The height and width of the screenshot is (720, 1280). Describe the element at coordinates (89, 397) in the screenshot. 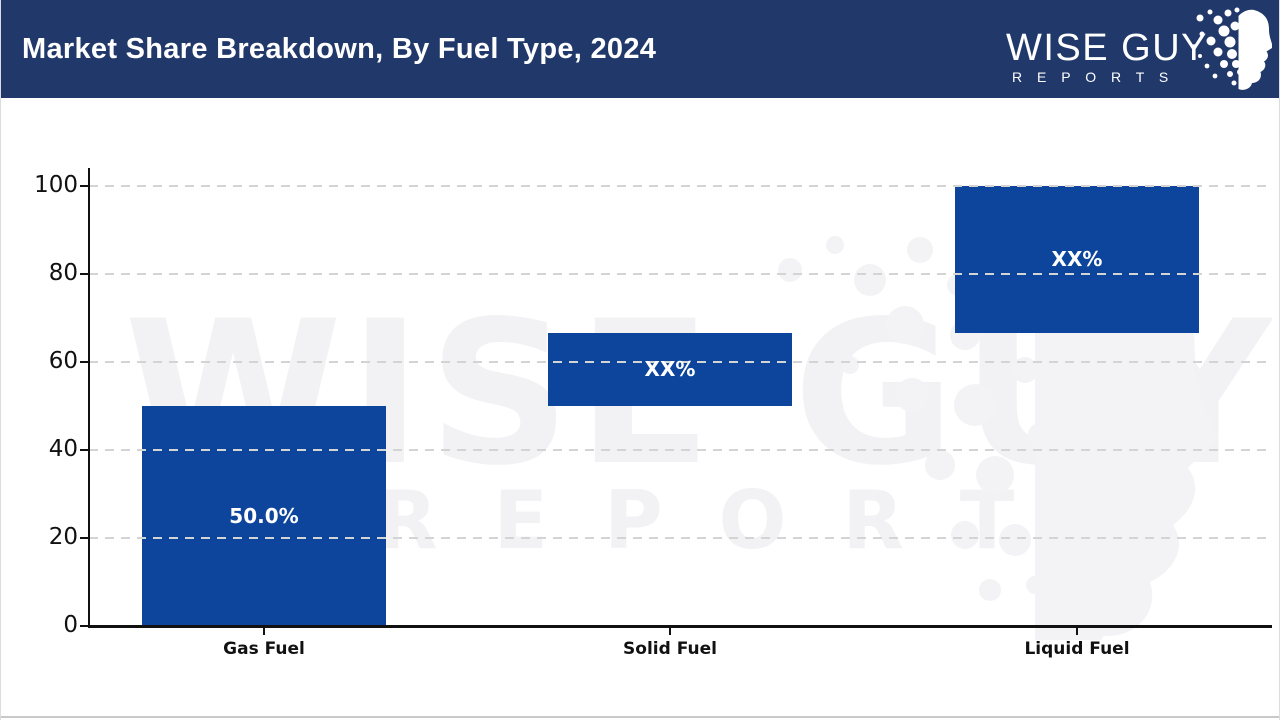

I see `y-axis-spine` at that location.